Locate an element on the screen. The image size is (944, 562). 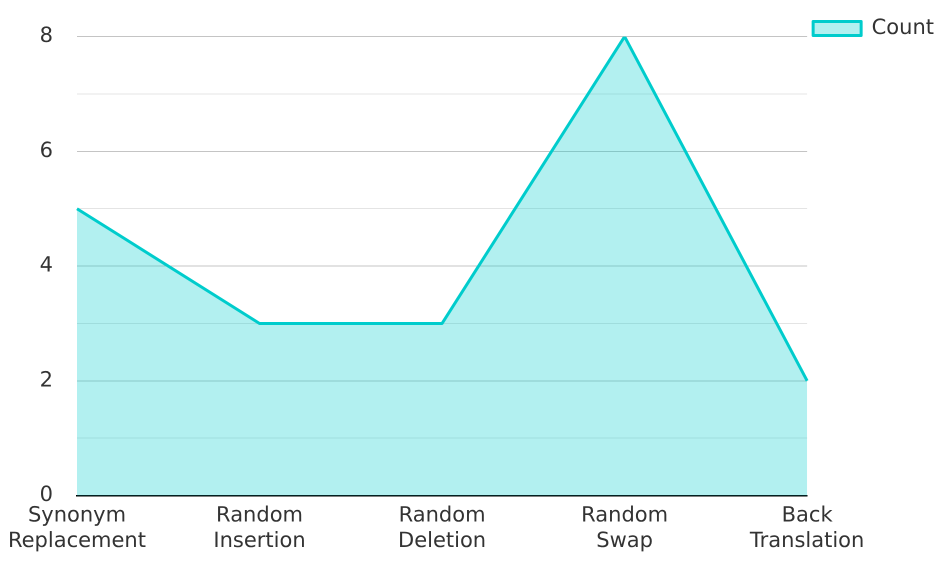
x-tick-label: Back Translation is located at coordinates (806, 527).